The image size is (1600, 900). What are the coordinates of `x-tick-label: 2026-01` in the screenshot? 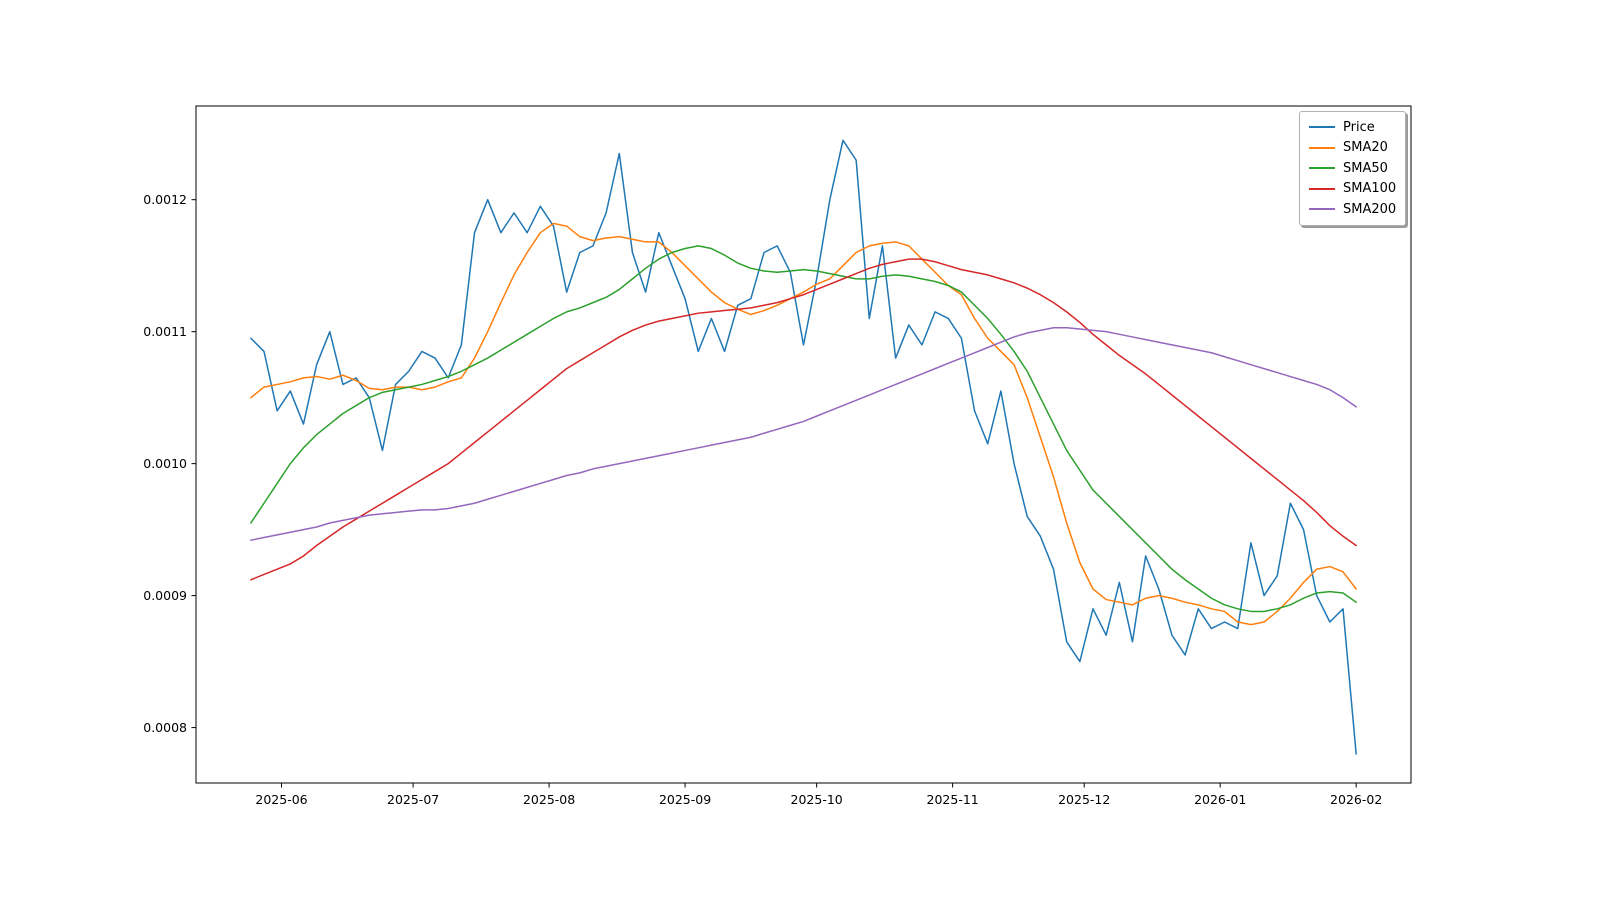 It's located at (1220, 799).